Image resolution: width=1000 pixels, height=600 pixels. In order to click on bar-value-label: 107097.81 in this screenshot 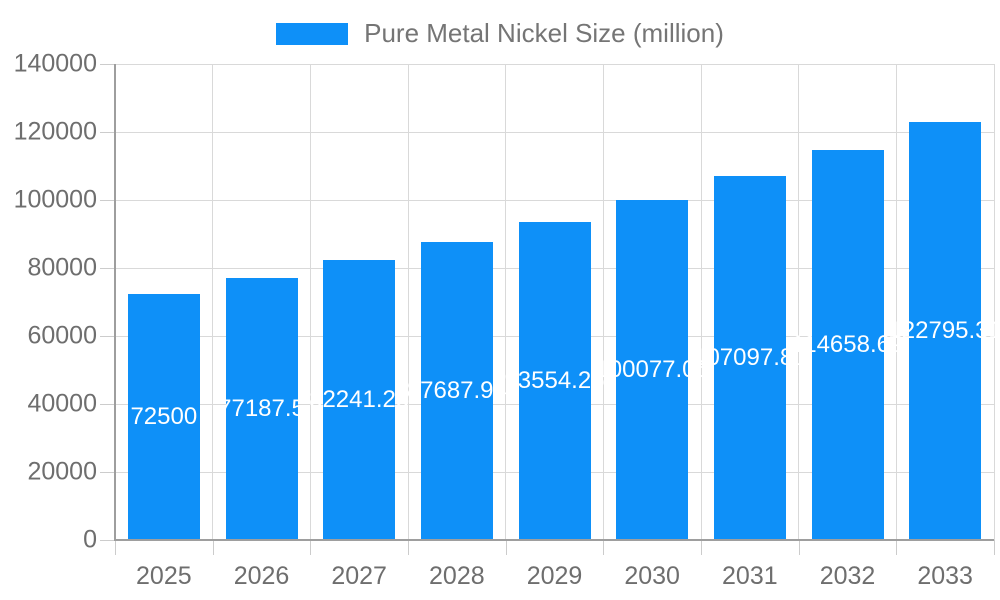, I will do `click(750, 357)`.